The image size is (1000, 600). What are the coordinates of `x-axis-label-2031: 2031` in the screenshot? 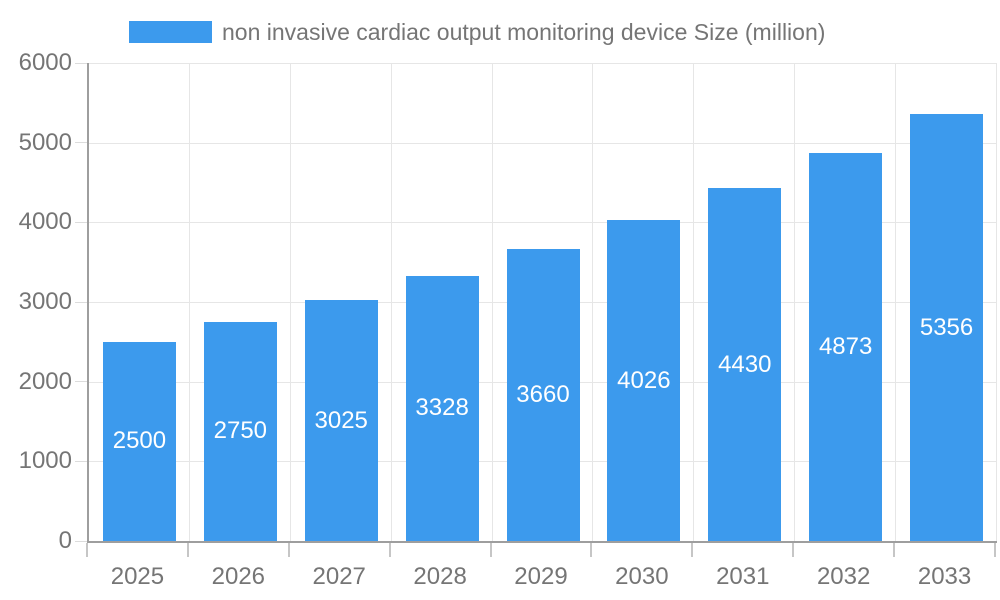 It's located at (743, 576).